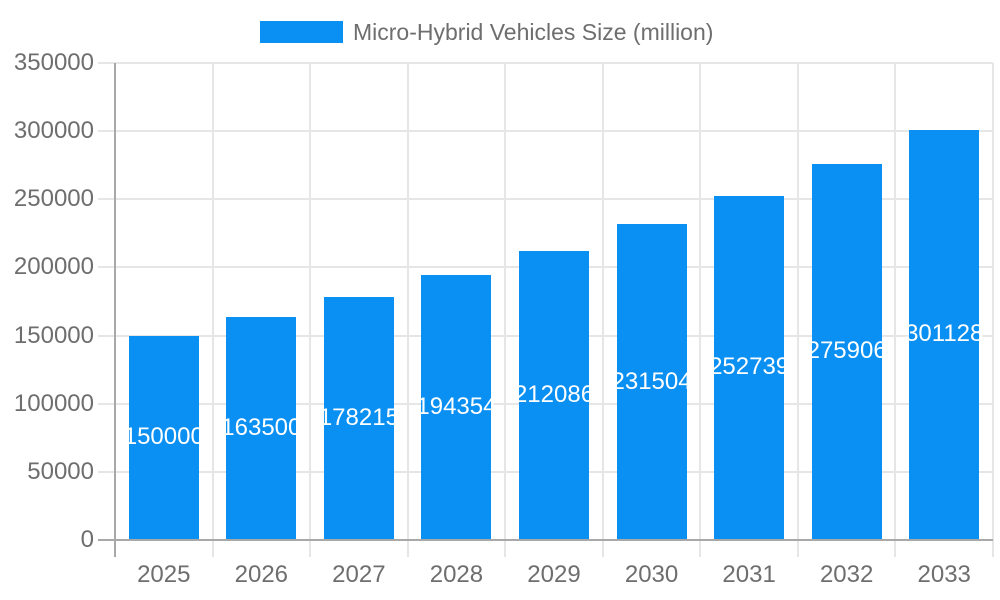  I want to click on bar-value-label: 275906, so click(846, 351).